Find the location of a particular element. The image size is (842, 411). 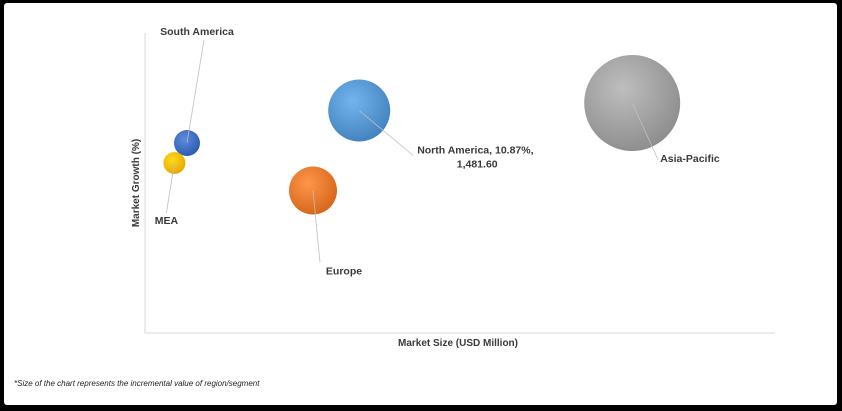

x-axis-title: Market Size (USD Million) is located at coordinates (458, 343).